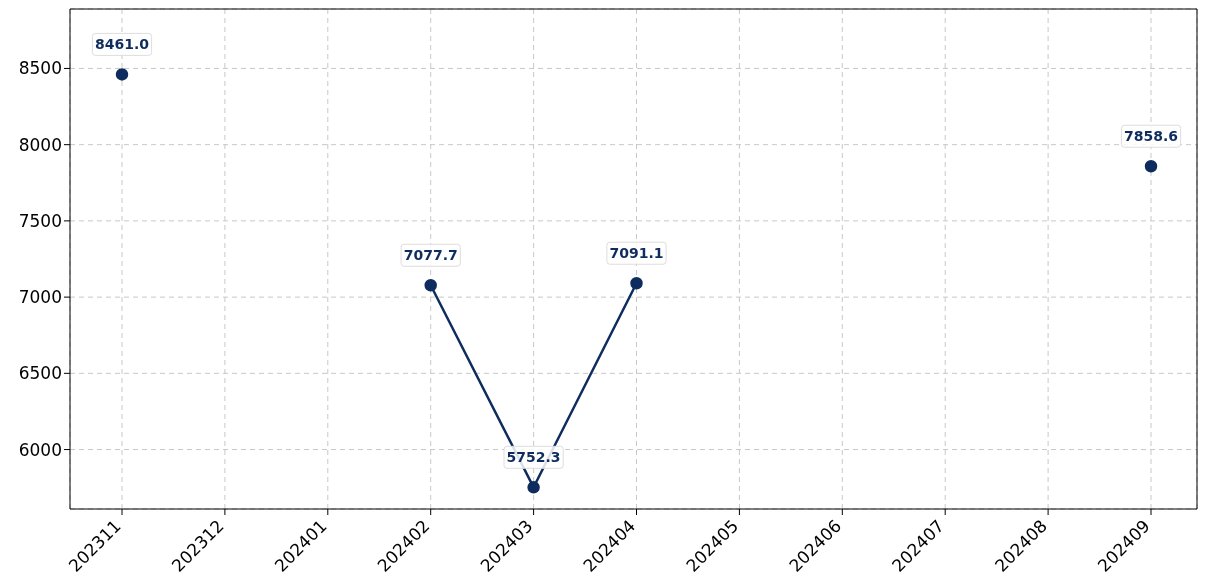 This screenshot has width=1206, height=587. Describe the element at coordinates (1151, 136) in the screenshot. I see `data-label: 7858.6` at that location.